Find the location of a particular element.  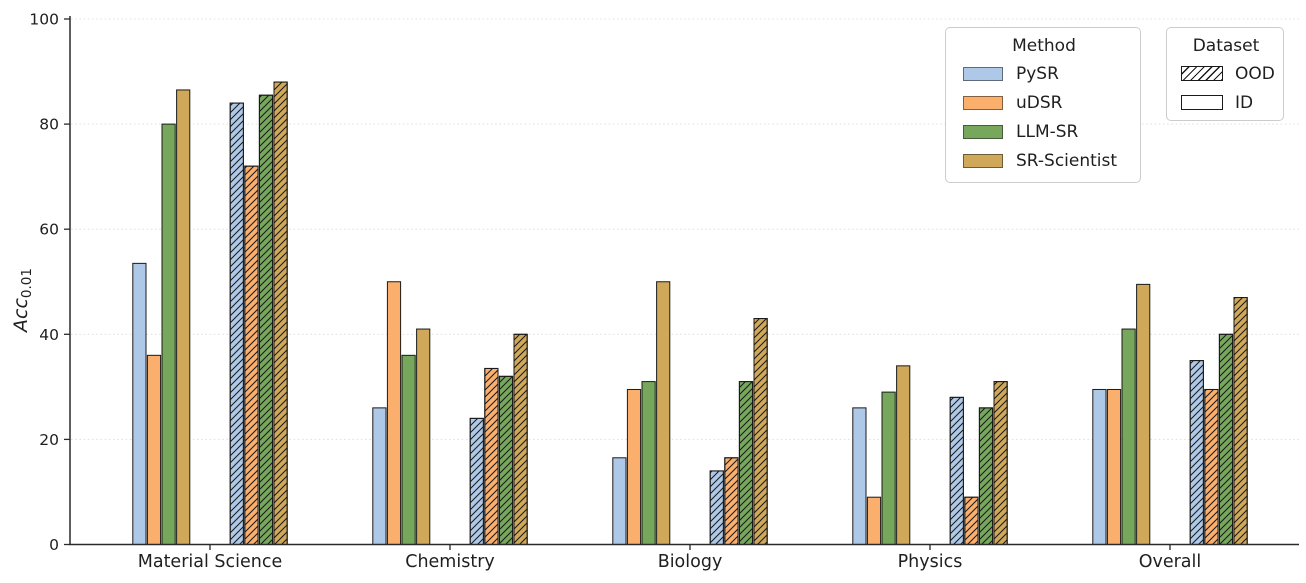

bar-sr-scientist-id-physics is located at coordinates (903, 455).